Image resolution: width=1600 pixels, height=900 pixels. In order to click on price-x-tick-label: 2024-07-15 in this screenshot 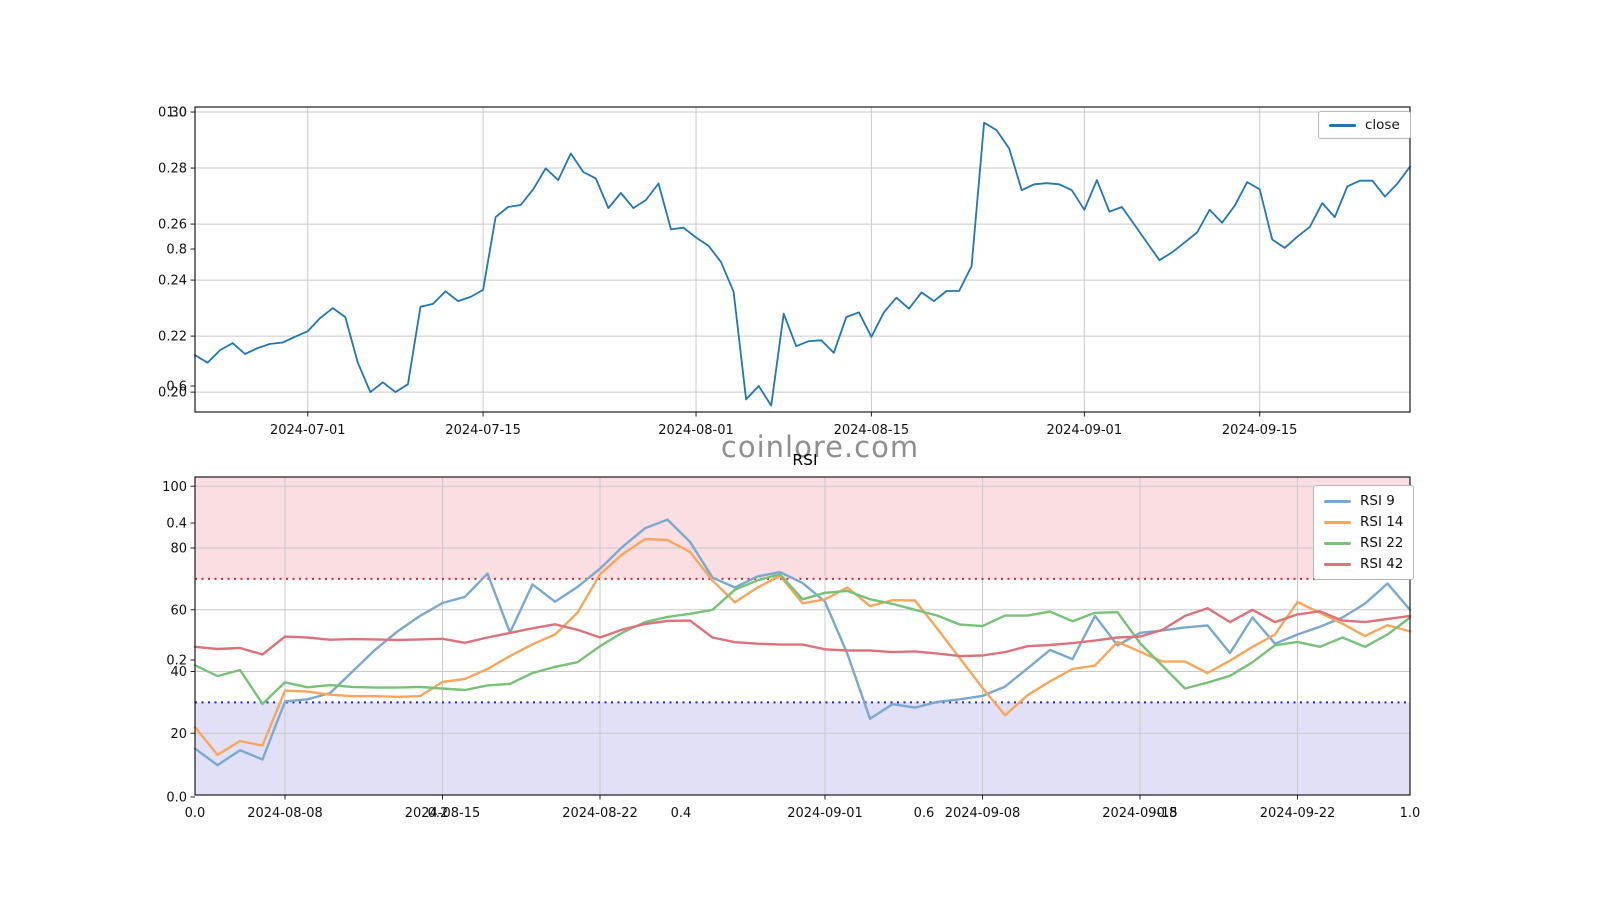, I will do `click(483, 430)`.